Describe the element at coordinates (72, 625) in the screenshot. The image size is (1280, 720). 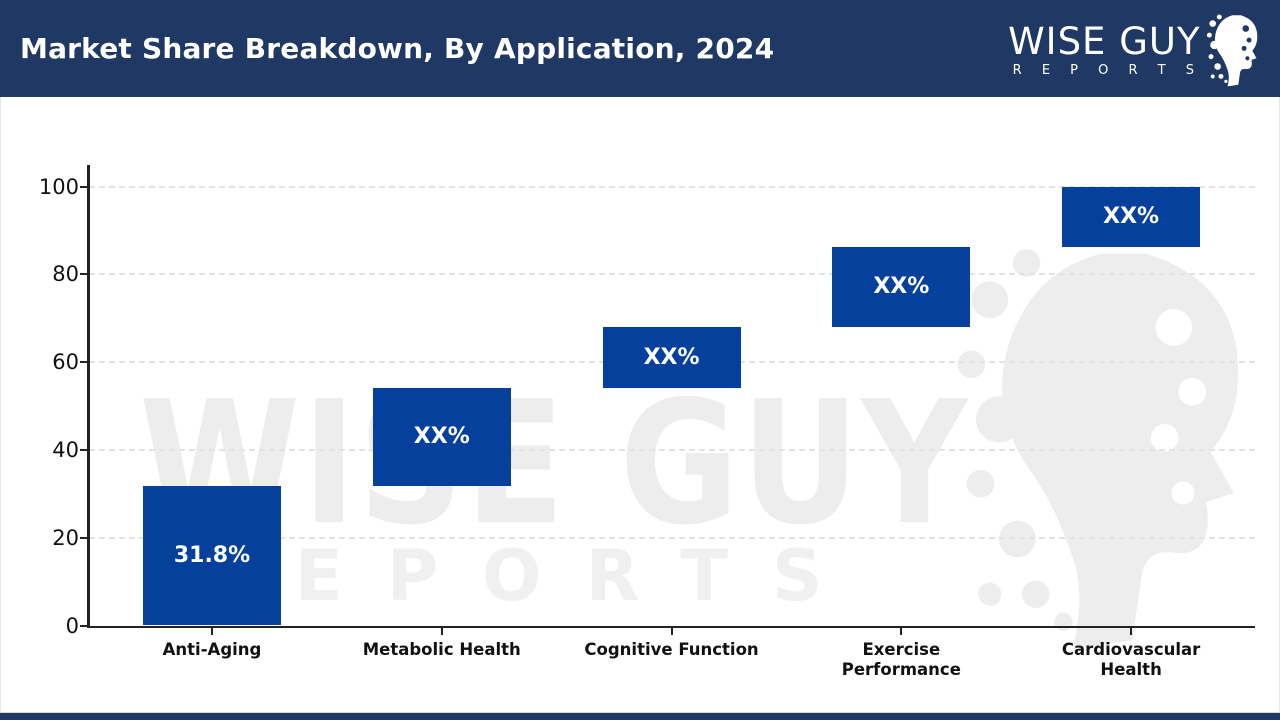
I see `y-tick-label: 0` at that location.